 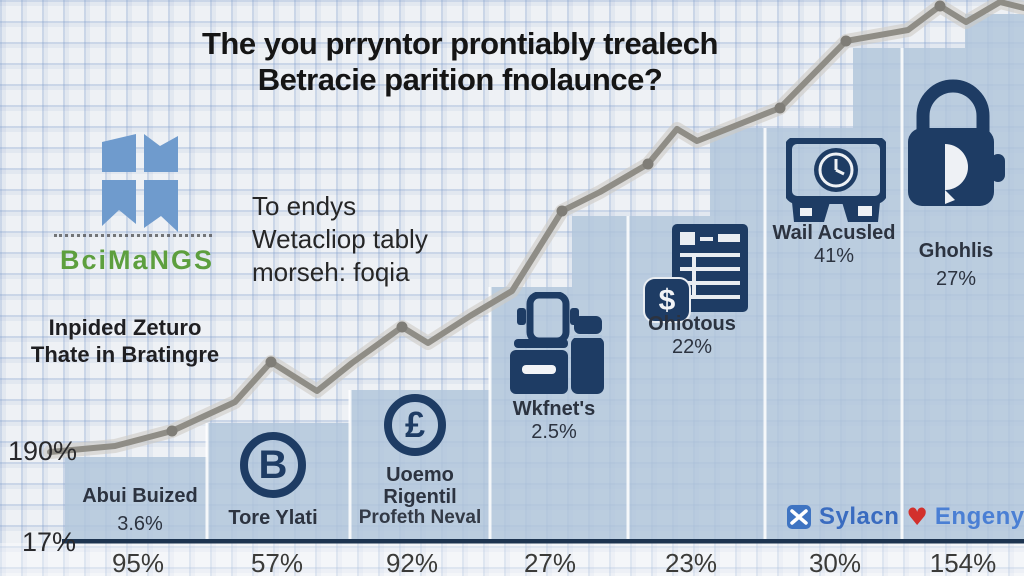 I want to click on brand-left-tagline-2: Thate in Bratingre, so click(x=125, y=354).